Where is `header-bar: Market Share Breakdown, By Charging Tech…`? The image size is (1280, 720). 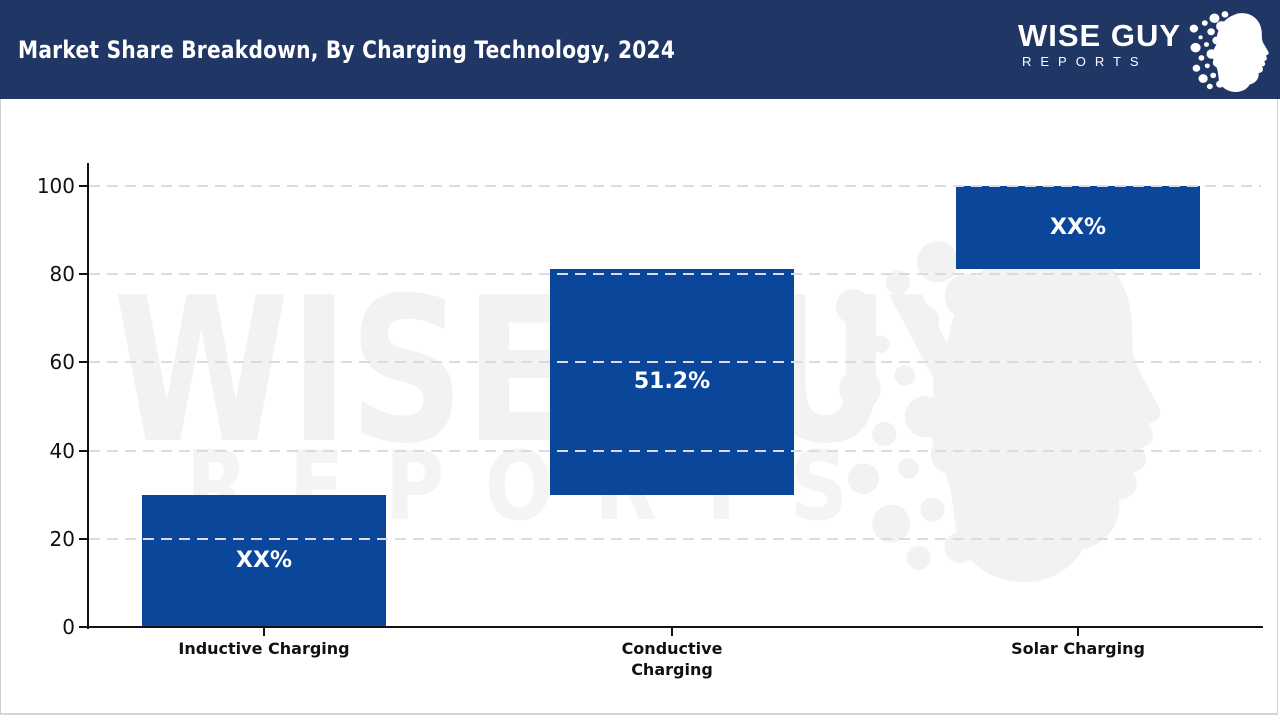 header-bar: Market Share Breakdown, By Charging Tech… is located at coordinates (640, 49).